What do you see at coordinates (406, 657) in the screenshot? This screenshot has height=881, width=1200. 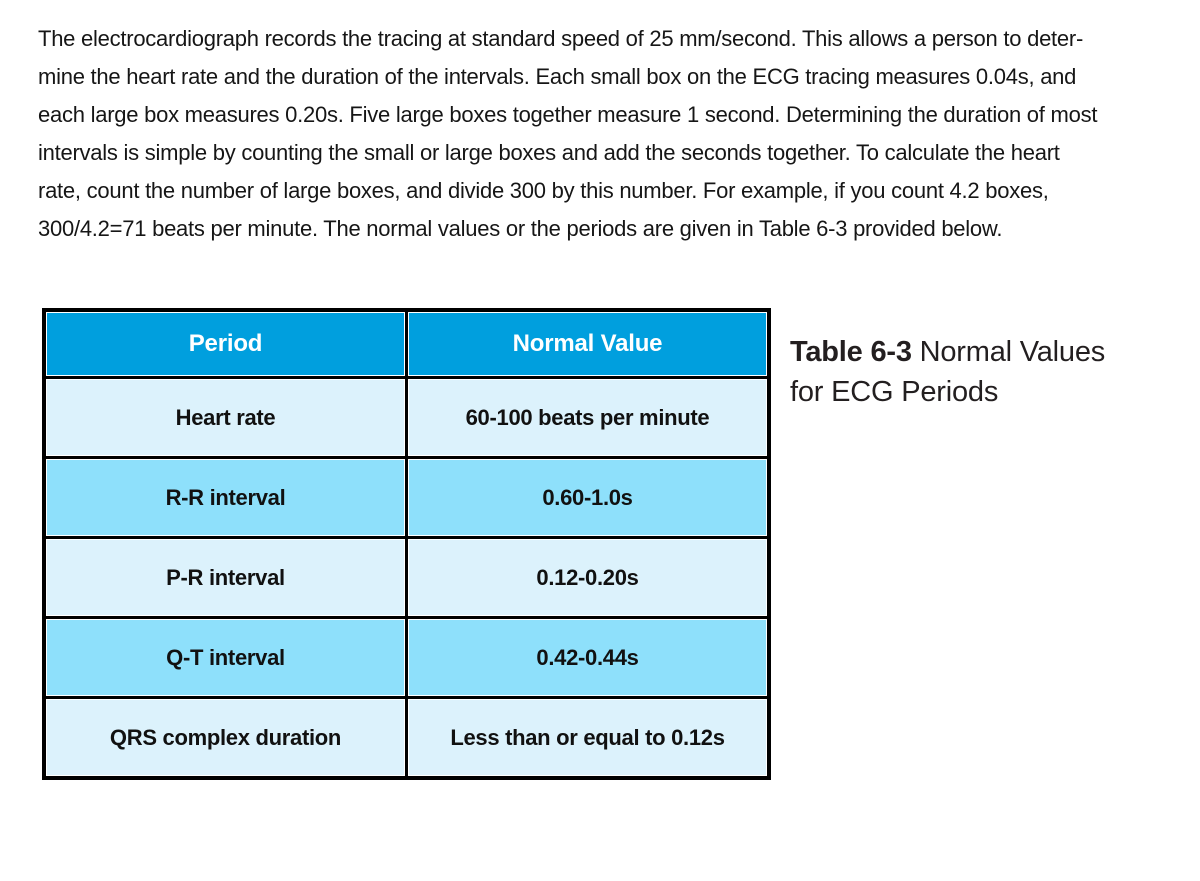 I see `table-row: Q-T interval 0.42-0.44s` at bounding box center [406, 657].